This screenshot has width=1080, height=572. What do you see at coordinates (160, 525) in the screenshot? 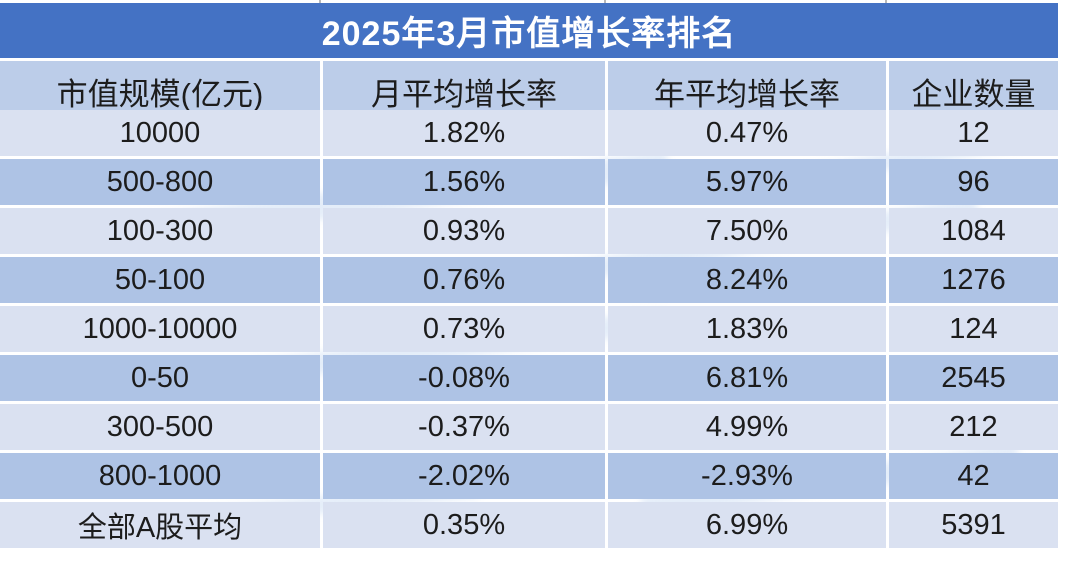
I see `table-cell: 全部A股平均` at bounding box center [160, 525].